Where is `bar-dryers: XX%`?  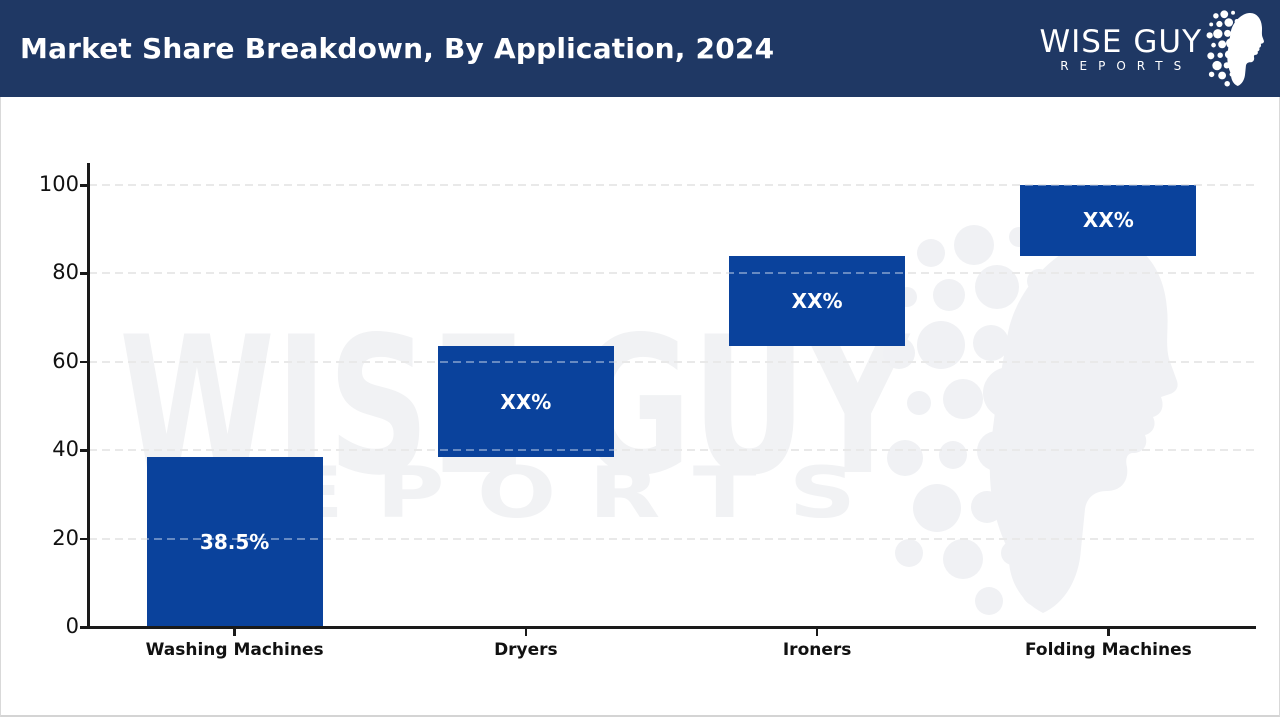
bar-dryers: XX% is located at coordinates (525, 401).